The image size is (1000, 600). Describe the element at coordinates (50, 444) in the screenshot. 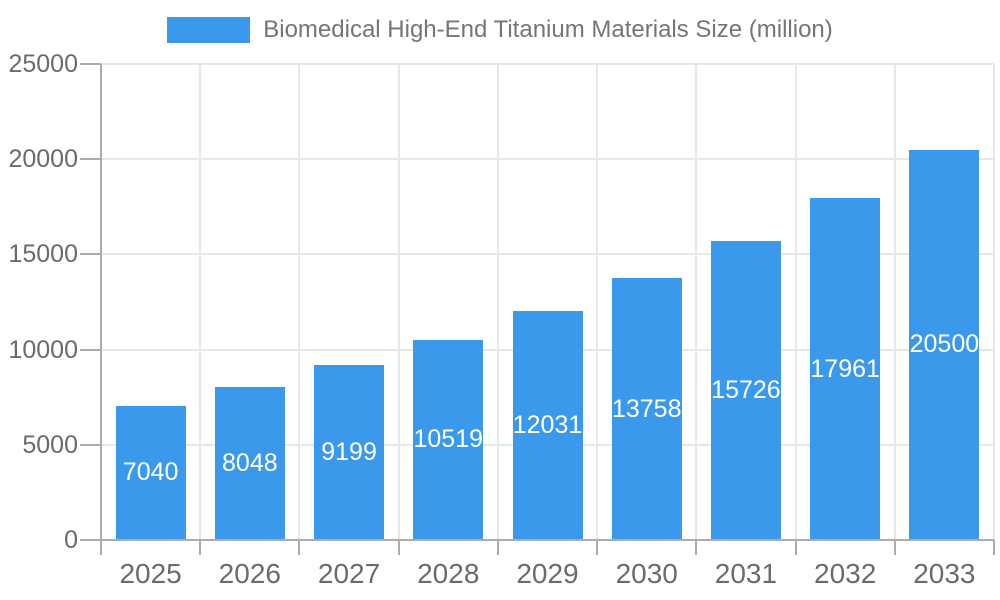

I see `y-tick-label: 5000` at that location.